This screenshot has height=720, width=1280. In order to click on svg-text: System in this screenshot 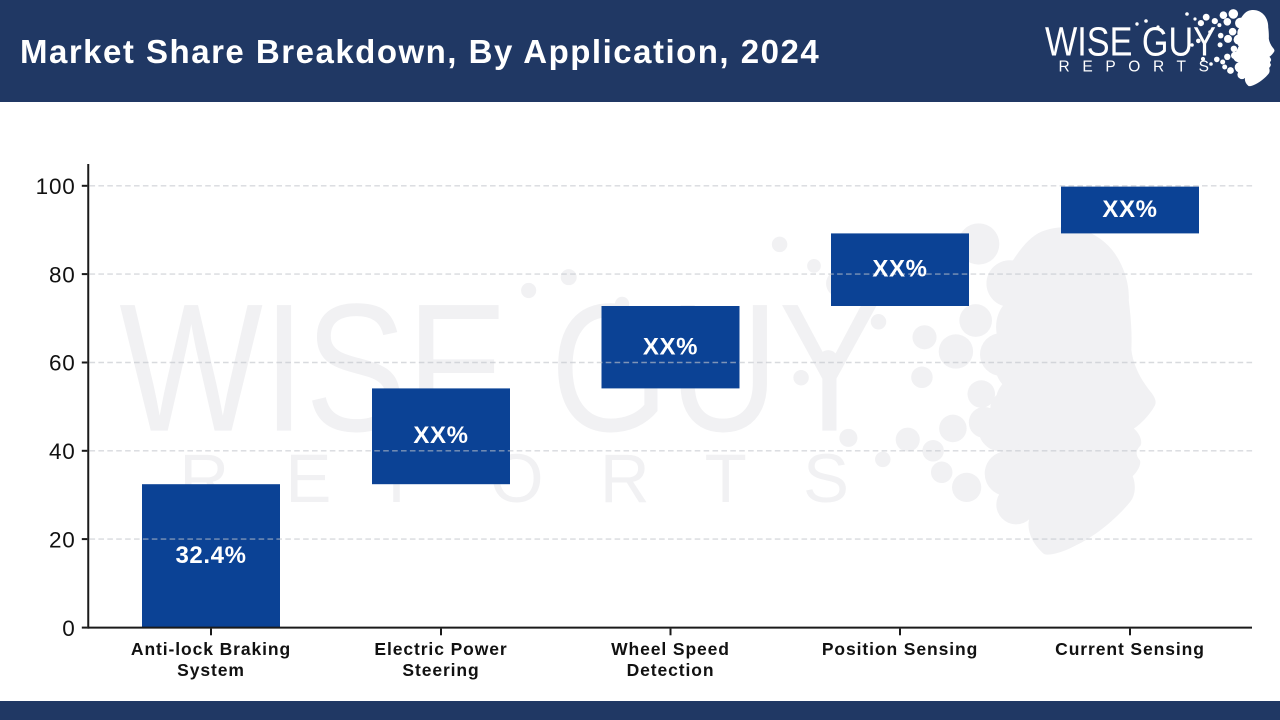, I will do `click(211, 670)`.